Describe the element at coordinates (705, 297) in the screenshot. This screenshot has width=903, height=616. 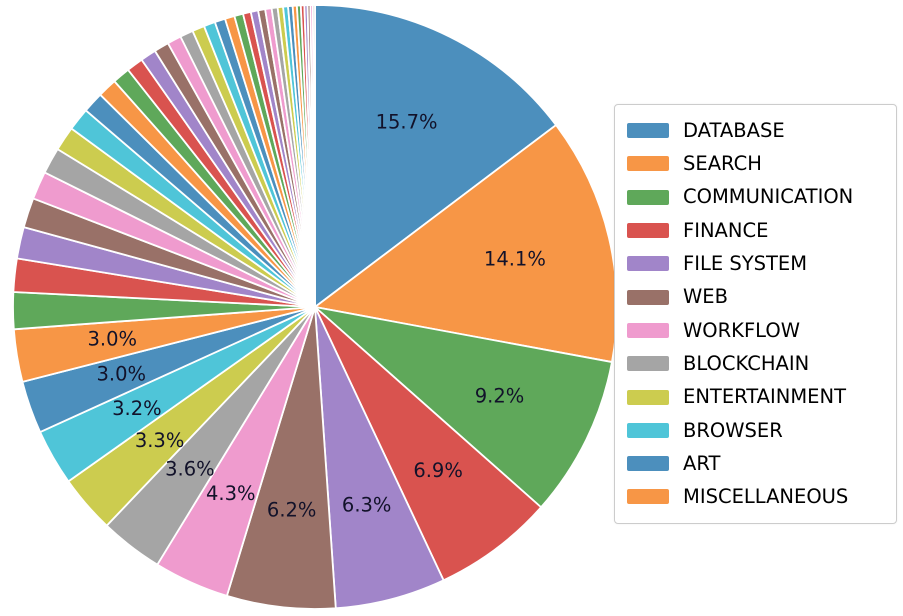
I see `legend-entry-label: WEB` at that location.